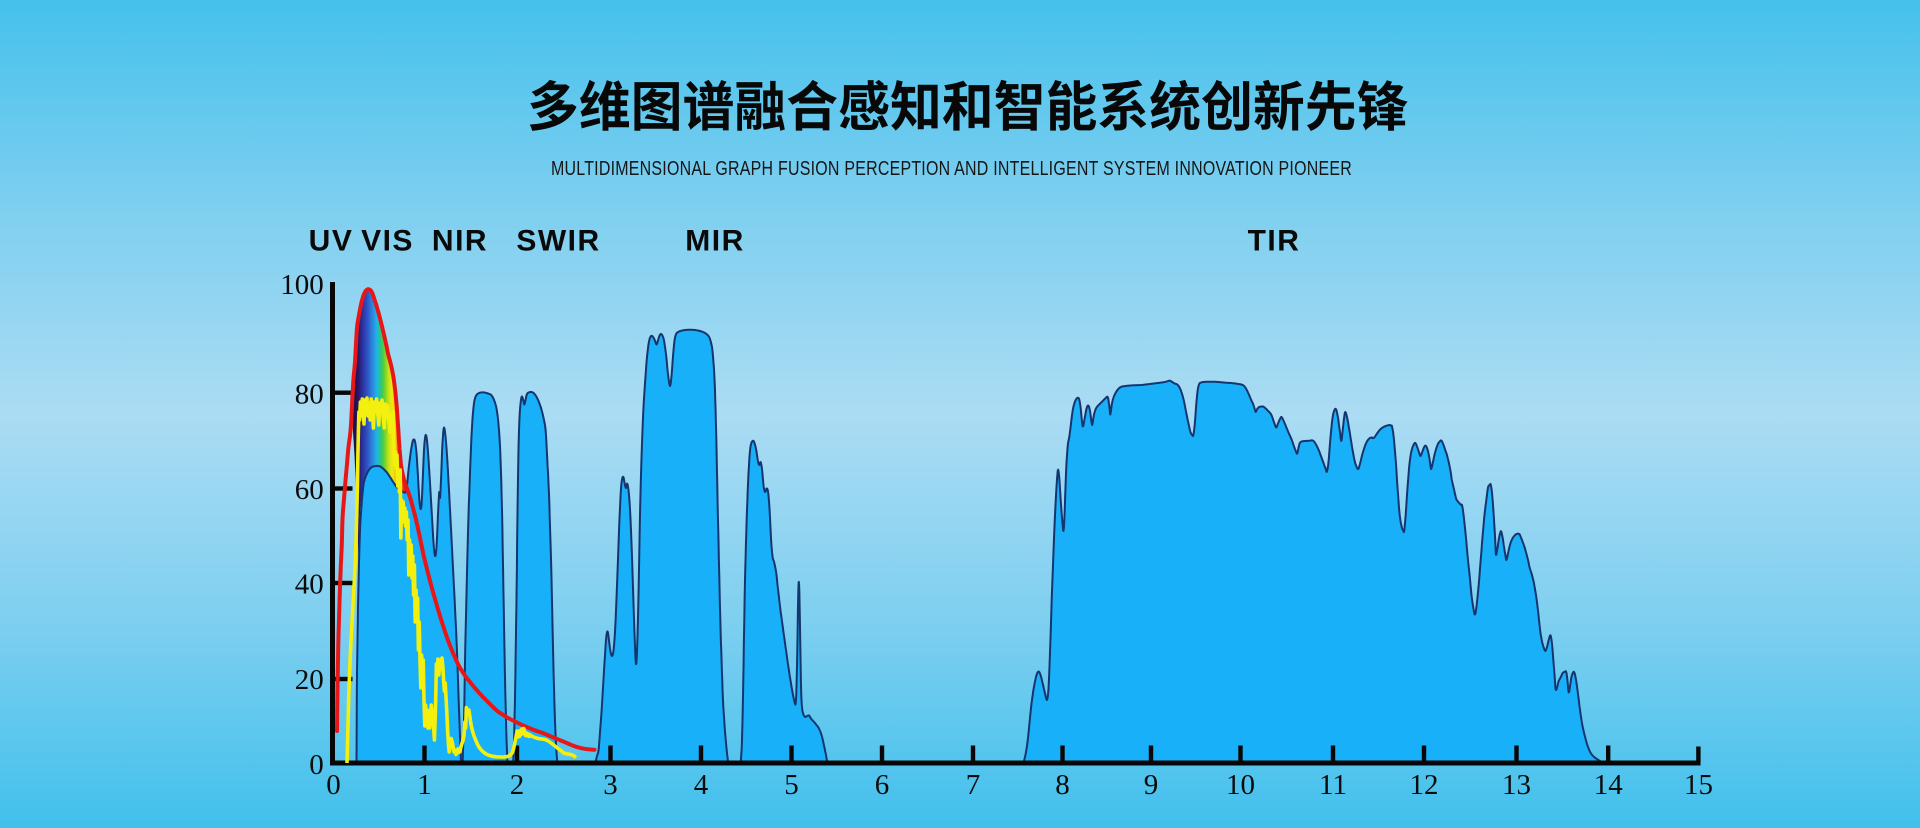 Image resolution: width=1920 pixels, height=828 pixels. Describe the element at coordinates (791, 785) in the screenshot. I see `svg-text: 5` at that location.